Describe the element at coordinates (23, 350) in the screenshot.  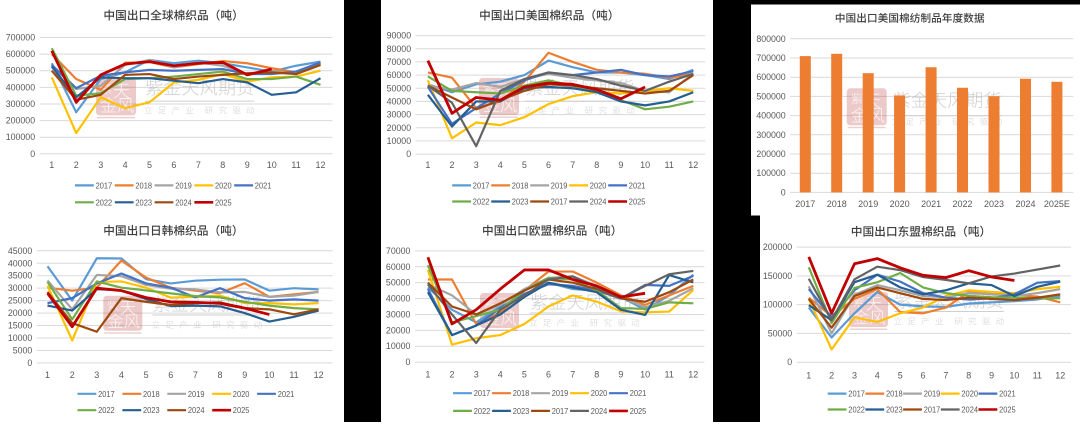
I see `svg-text: 5000` at that location.